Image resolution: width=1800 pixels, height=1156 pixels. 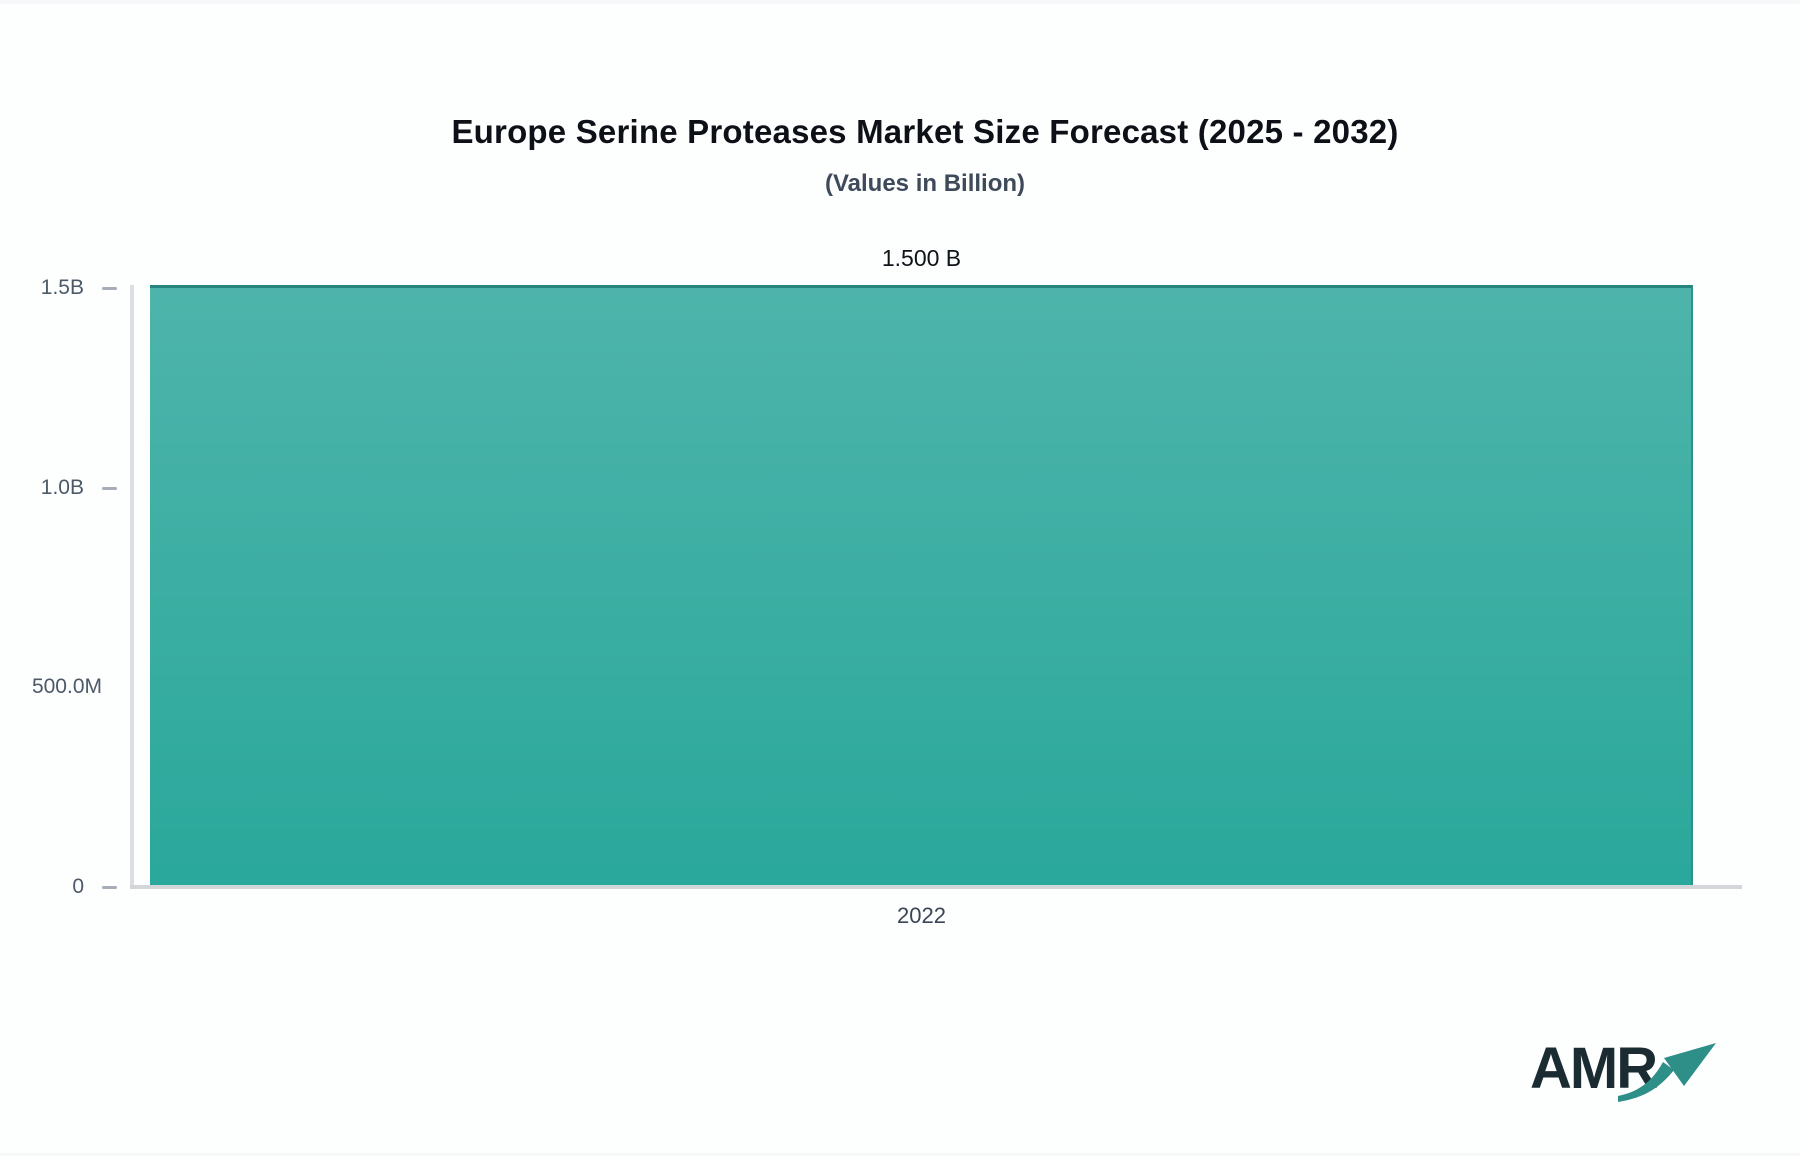 What do you see at coordinates (78, 886) in the screenshot?
I see `y-tick-label: 0` at bounding box center [78, 886].